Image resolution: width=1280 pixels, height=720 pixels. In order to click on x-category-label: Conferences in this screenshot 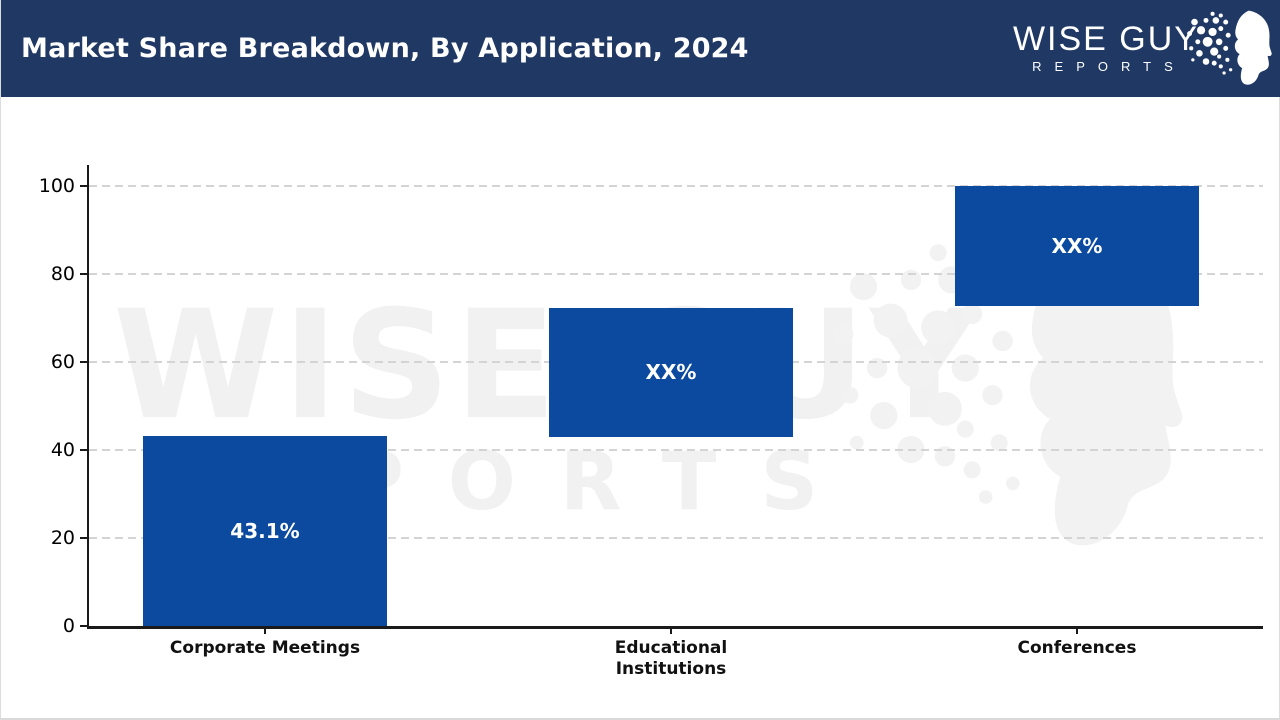, I will do `click(1077, 648)`.